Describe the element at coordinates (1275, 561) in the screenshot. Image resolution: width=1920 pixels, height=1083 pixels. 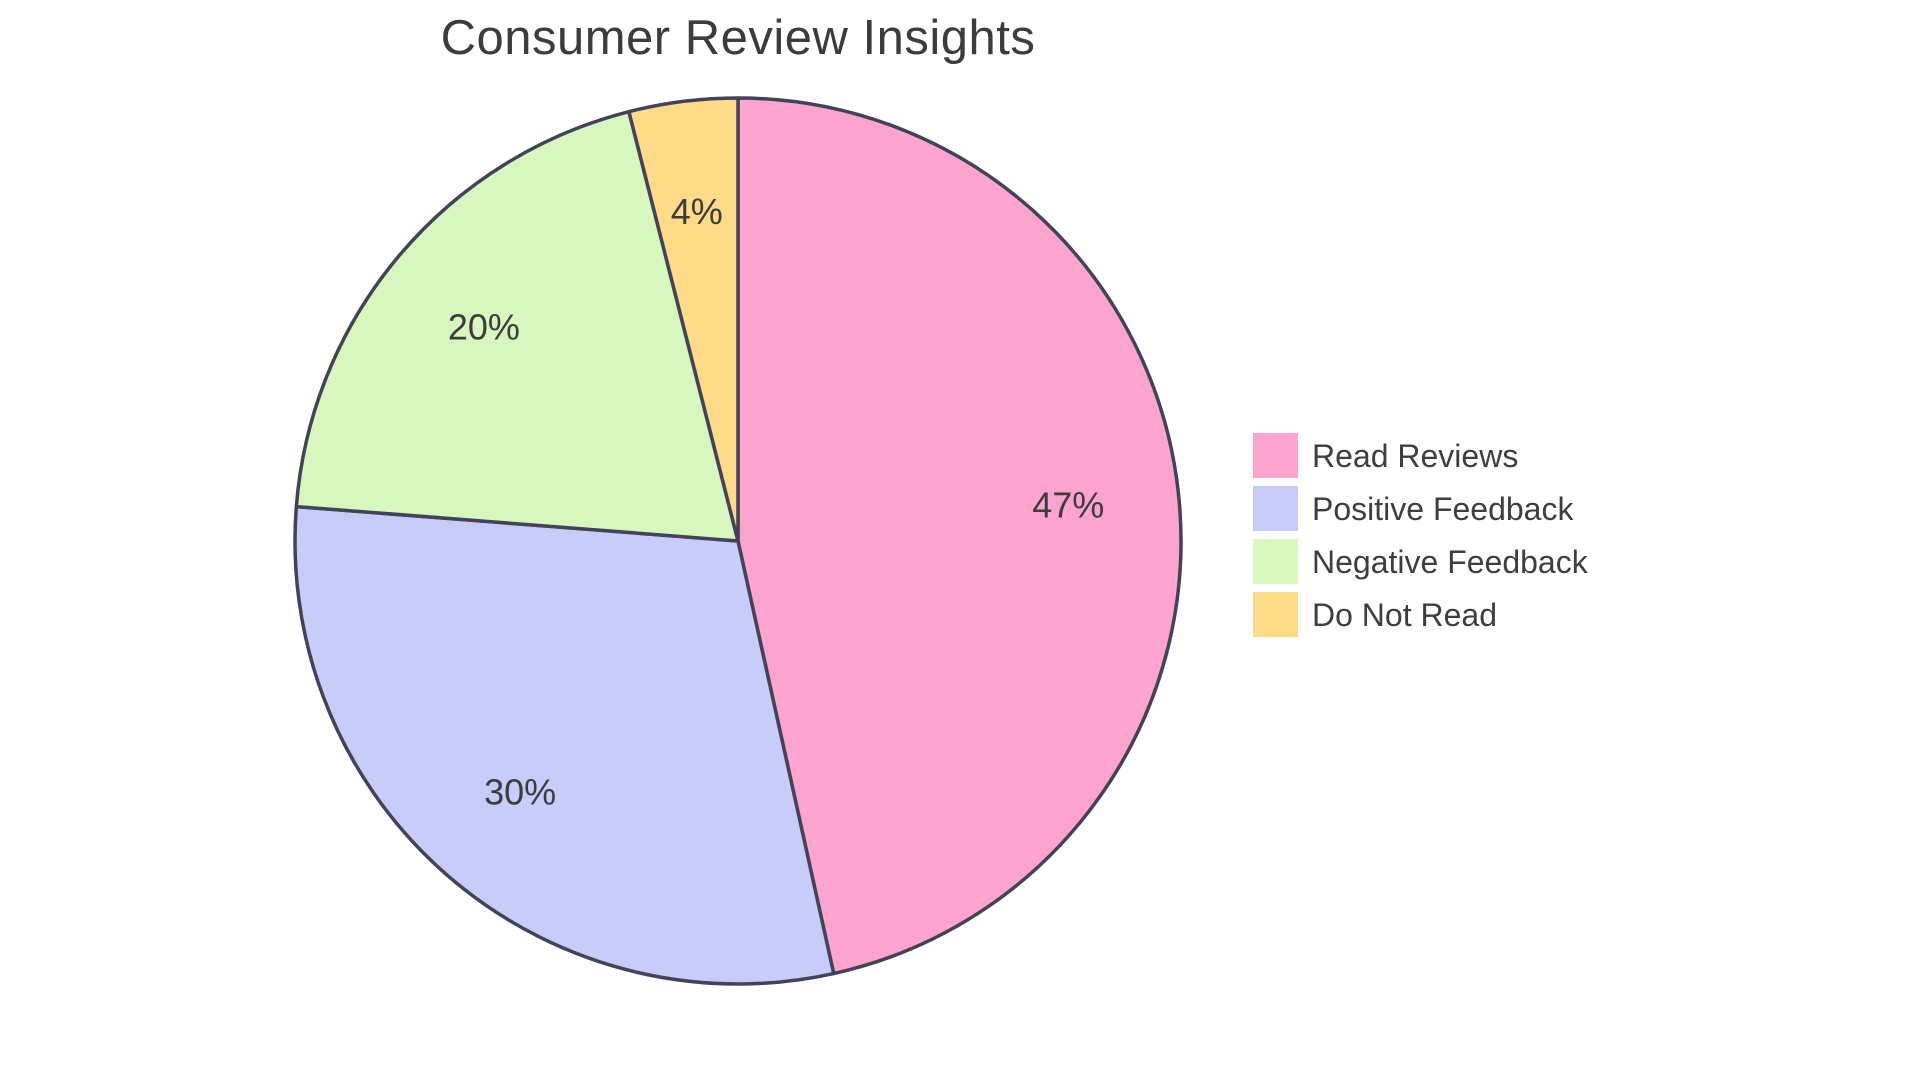
I see `legend-swatch-negative-feedback` at that location.